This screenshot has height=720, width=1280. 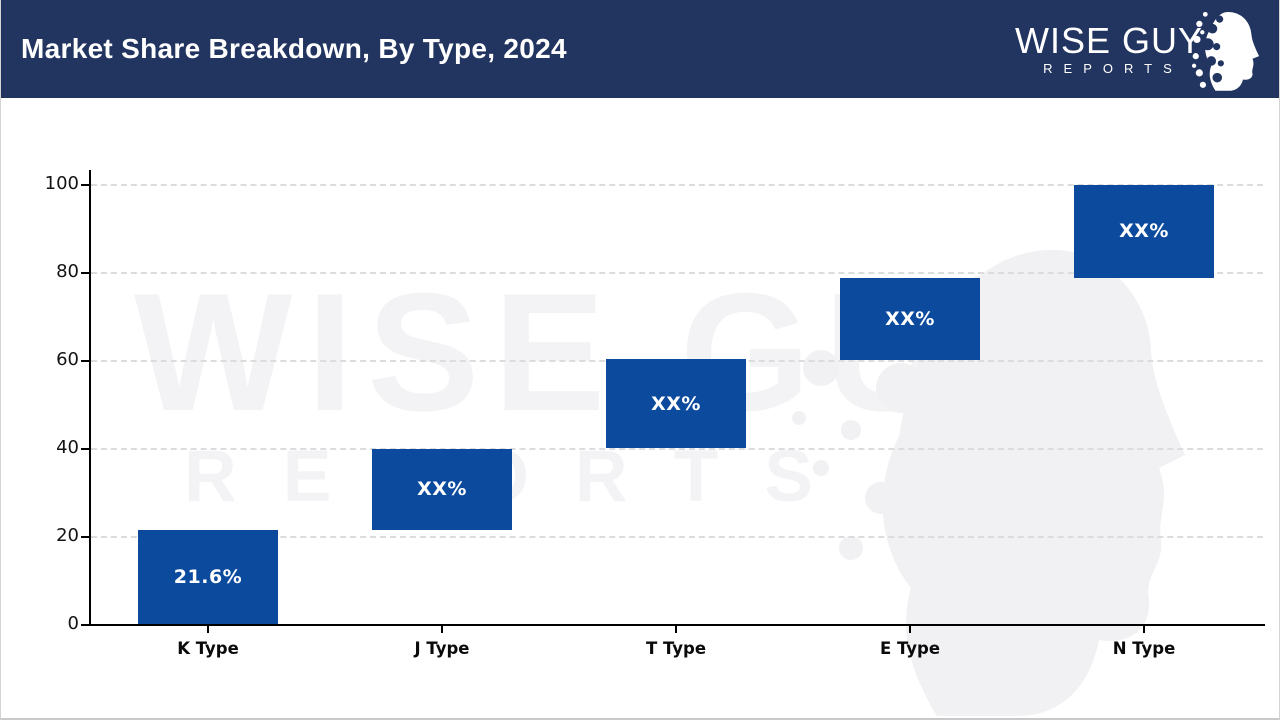 I want to click on page-title: Market Share Breakdown, By Type, 2024, so click(x=294, y=48).